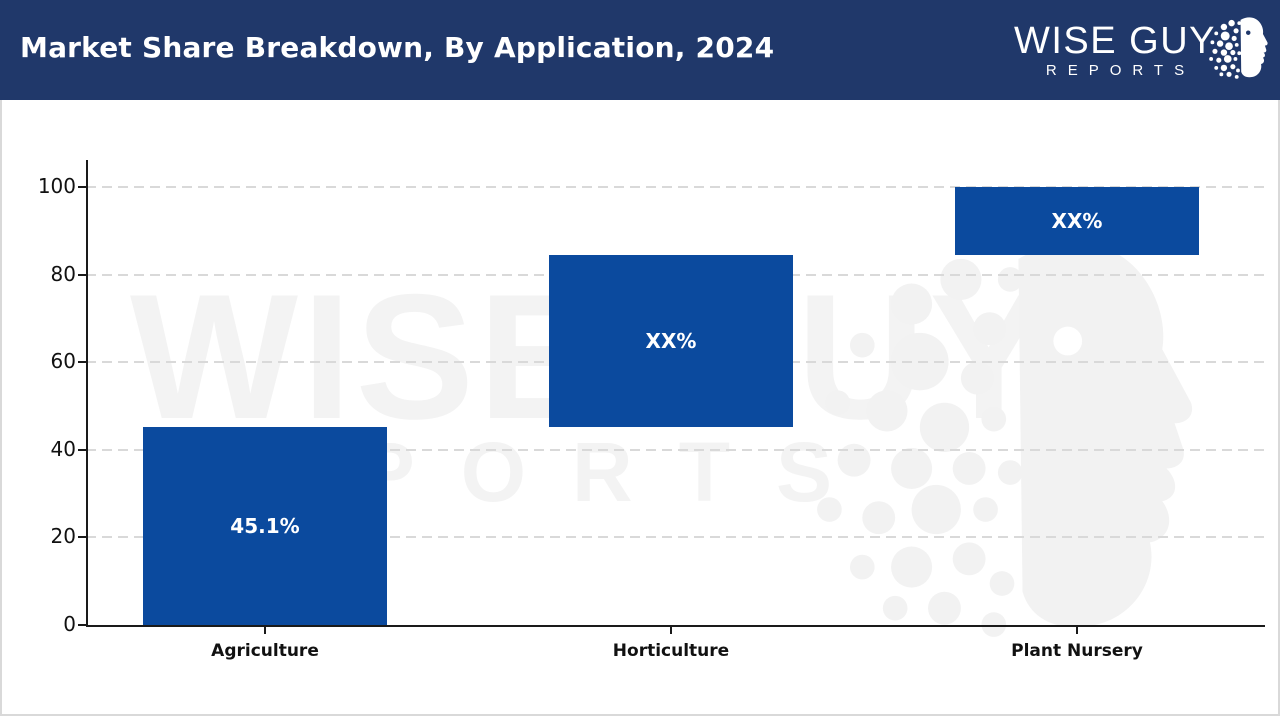  Describe the element at coordinates (1114, 41) in the screenshot. I see `logo-wordmark: WISE GUY` at that location.